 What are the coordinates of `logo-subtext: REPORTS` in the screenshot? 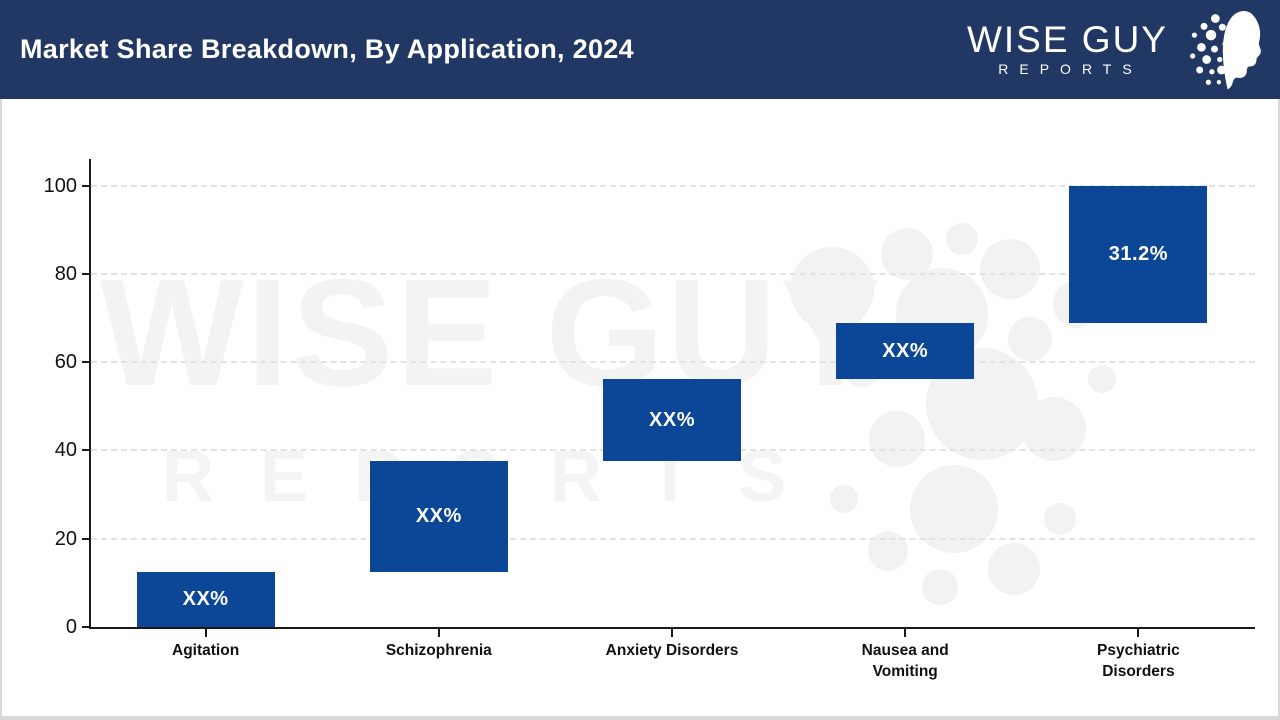 It's located at (1070, 69).